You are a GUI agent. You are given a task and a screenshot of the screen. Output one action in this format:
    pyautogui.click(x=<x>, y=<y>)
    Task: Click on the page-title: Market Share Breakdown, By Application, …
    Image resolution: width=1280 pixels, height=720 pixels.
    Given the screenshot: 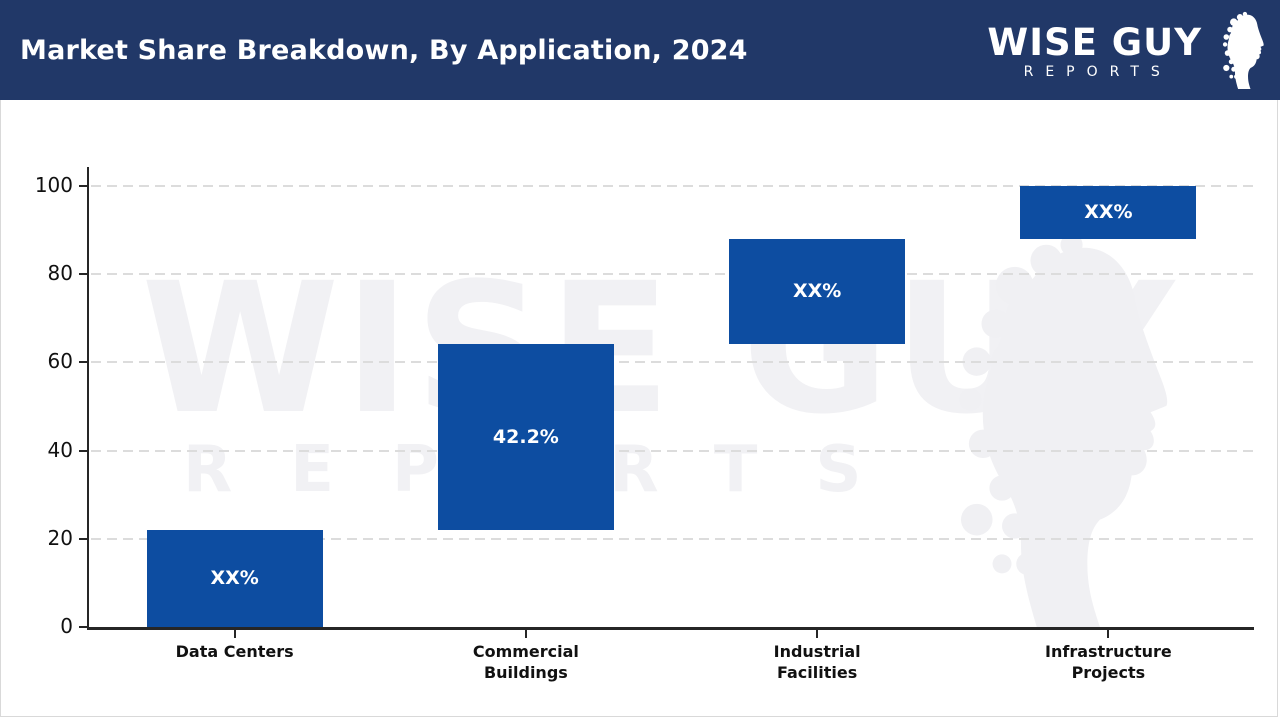 What is the action you would take?
    pyautogui.click(x=384, y=50)
    